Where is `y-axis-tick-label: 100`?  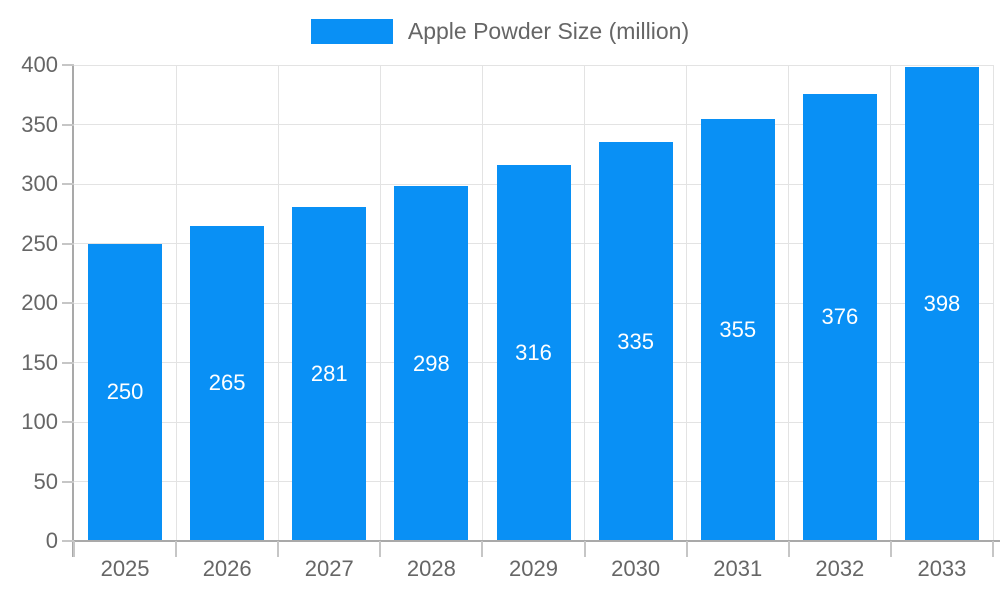
y-axis-tick-label: 100 is located at coordinates (39, 421).